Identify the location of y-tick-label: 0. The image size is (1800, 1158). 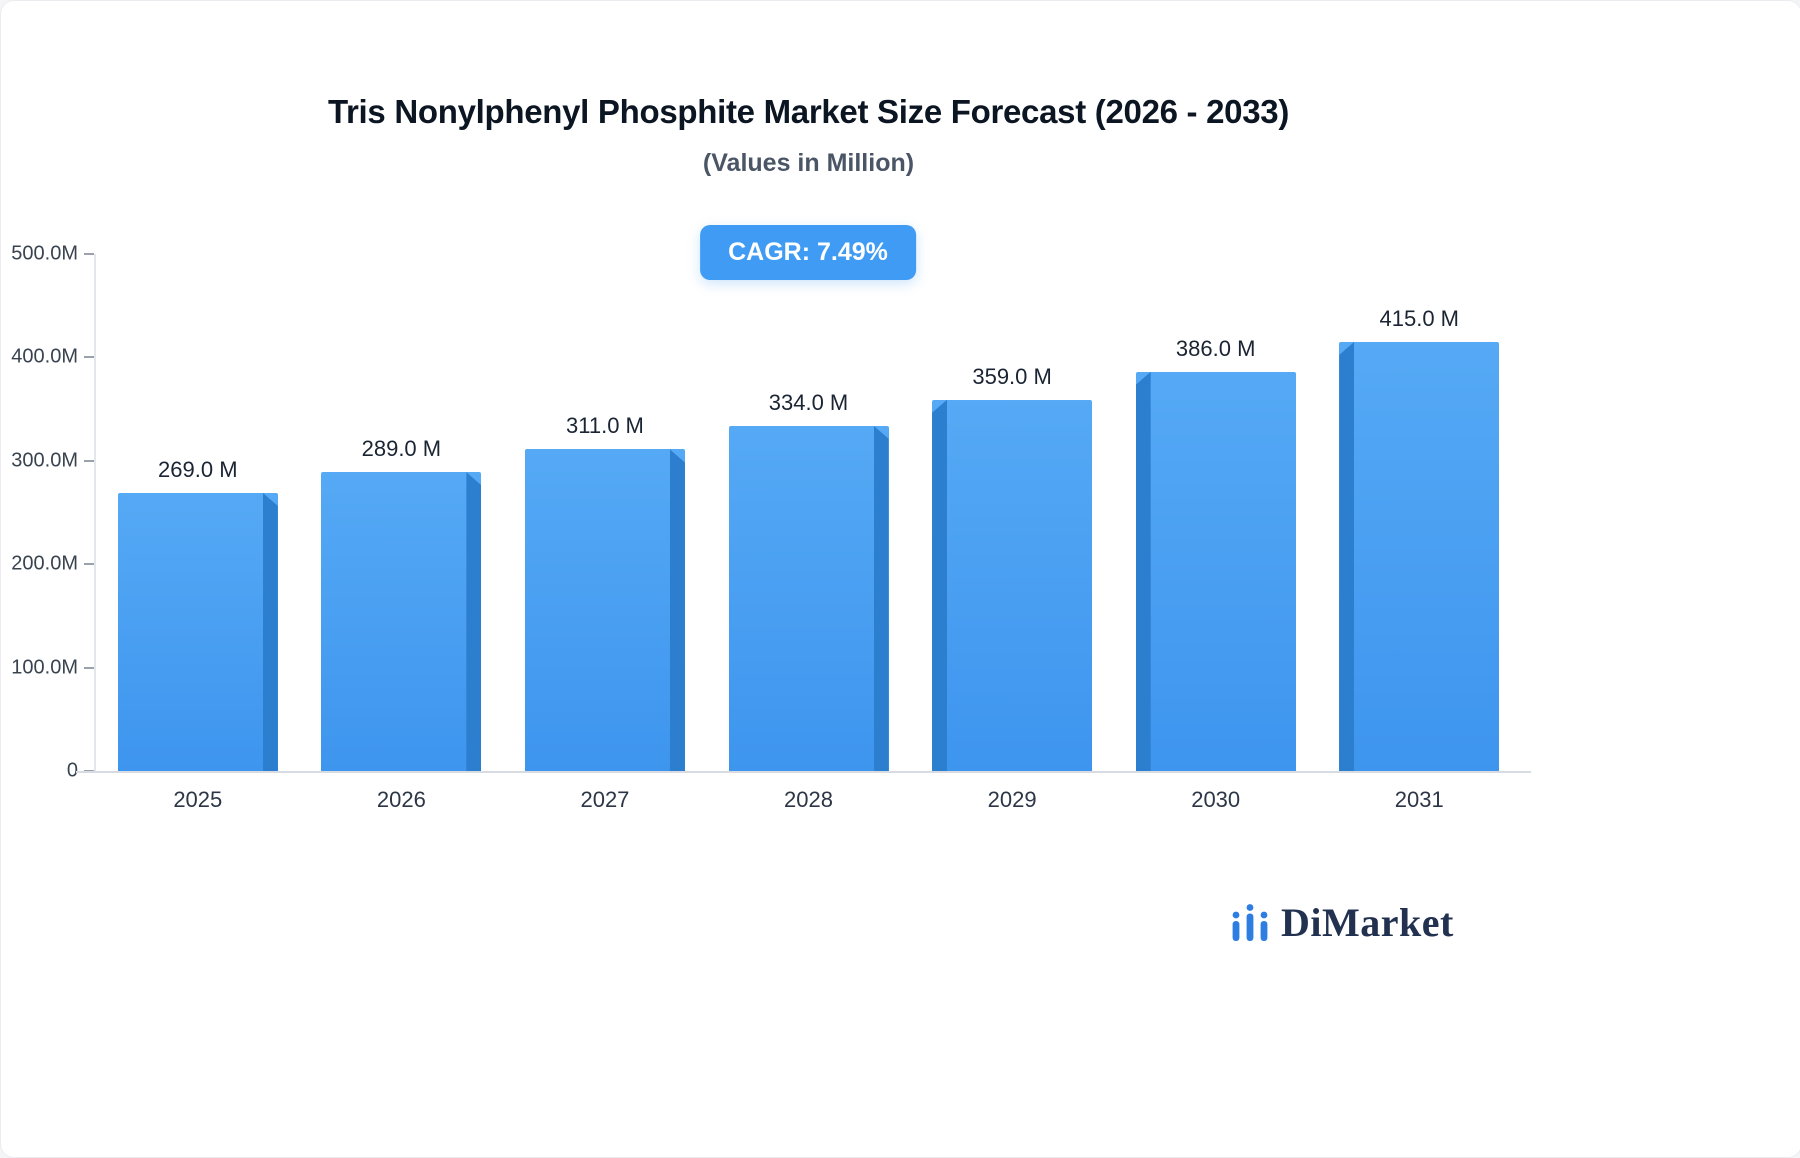
(72, 770).